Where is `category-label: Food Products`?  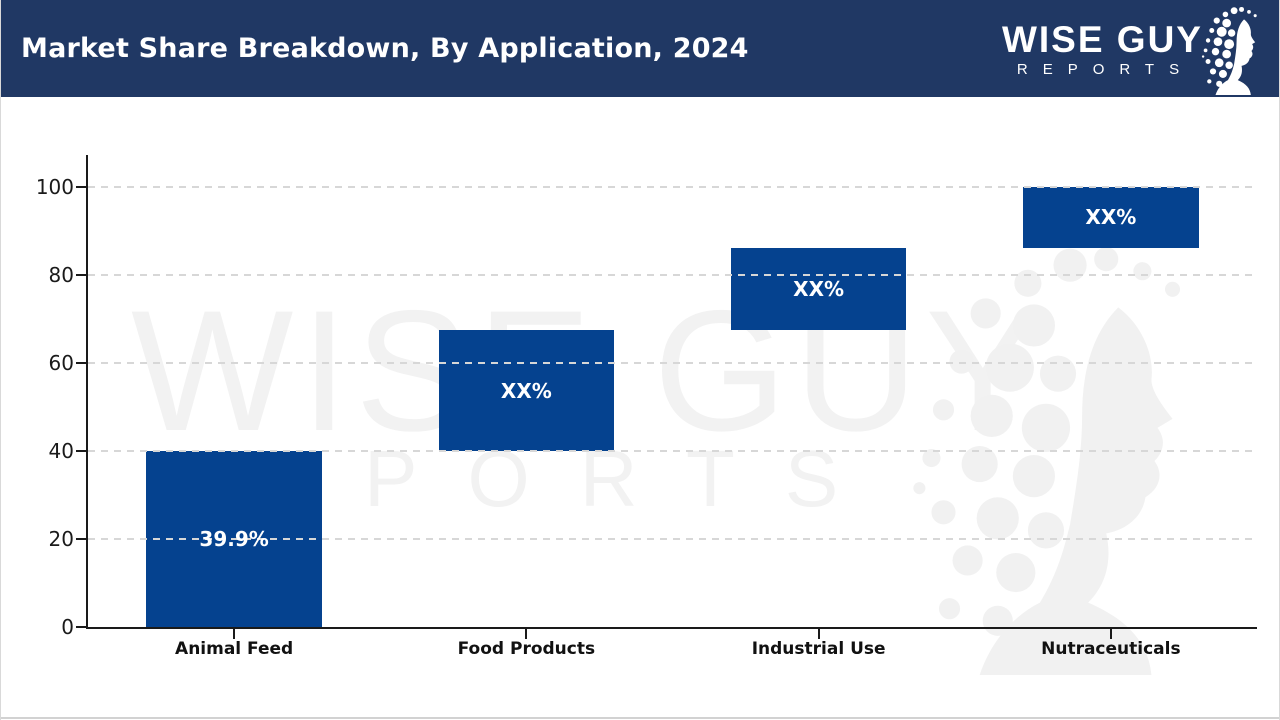
category-label: Food Products is located at coordinates (526, 649).